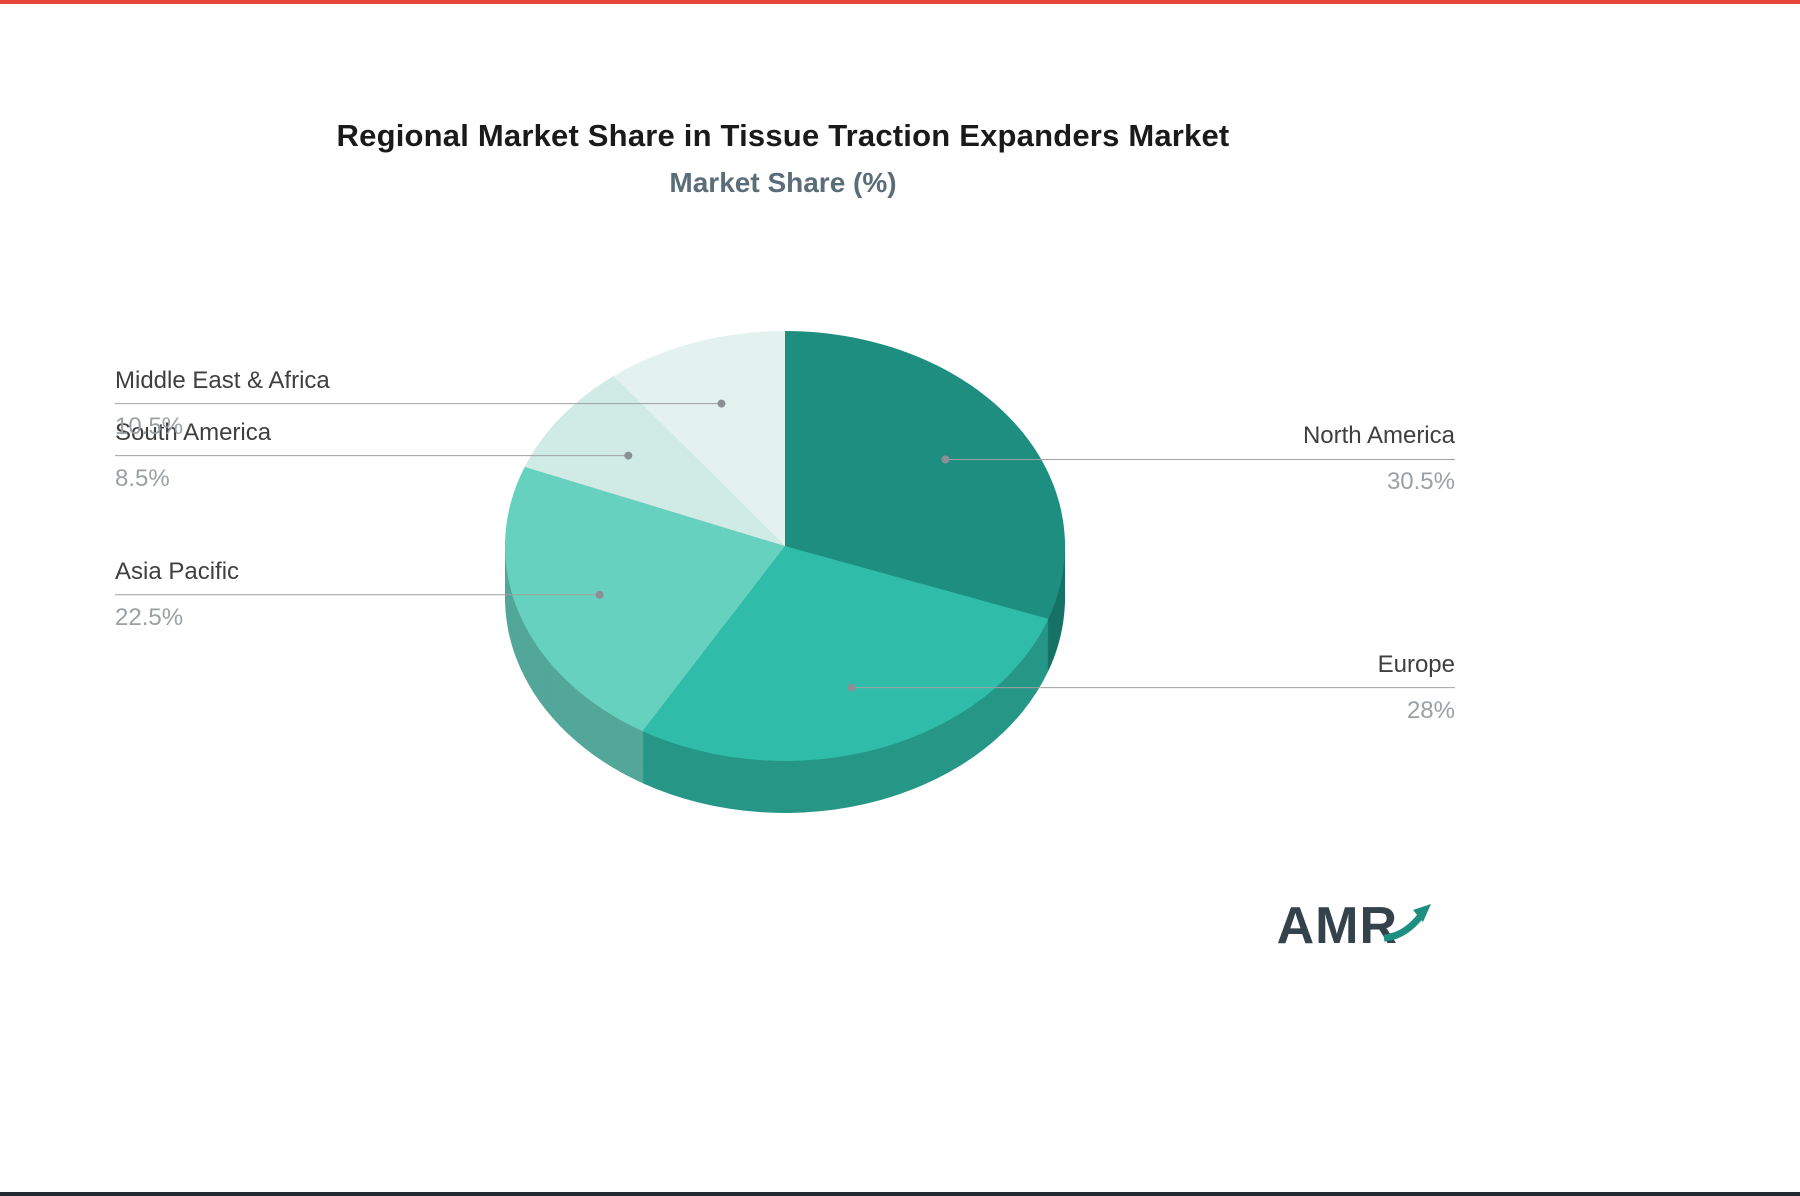  I want to click on amr-logo-text: AMR, so click(1337, 926).